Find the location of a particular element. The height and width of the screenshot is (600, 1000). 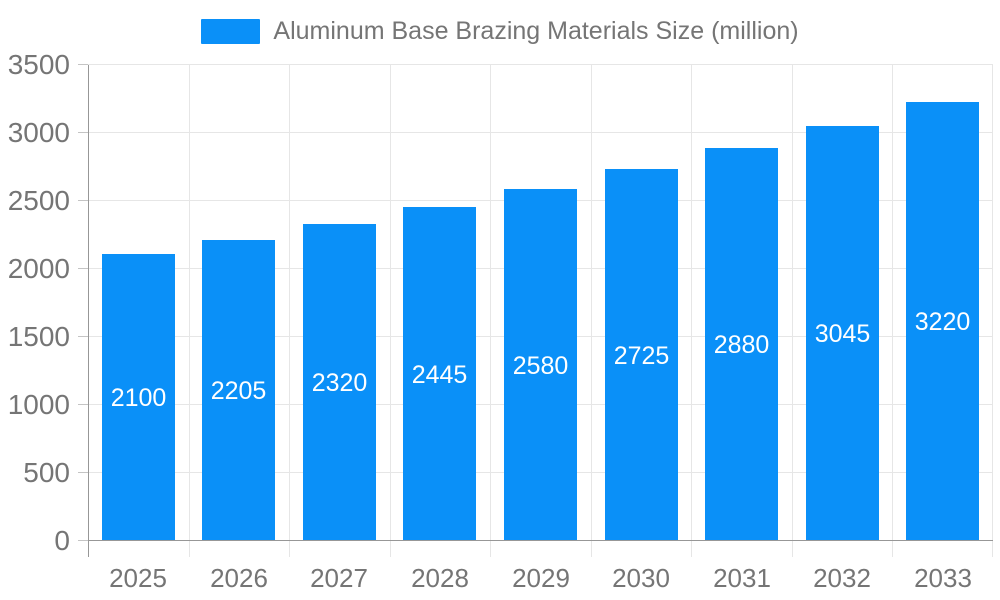

x-axis-label: 2030 is located at coordinates (641, 578).